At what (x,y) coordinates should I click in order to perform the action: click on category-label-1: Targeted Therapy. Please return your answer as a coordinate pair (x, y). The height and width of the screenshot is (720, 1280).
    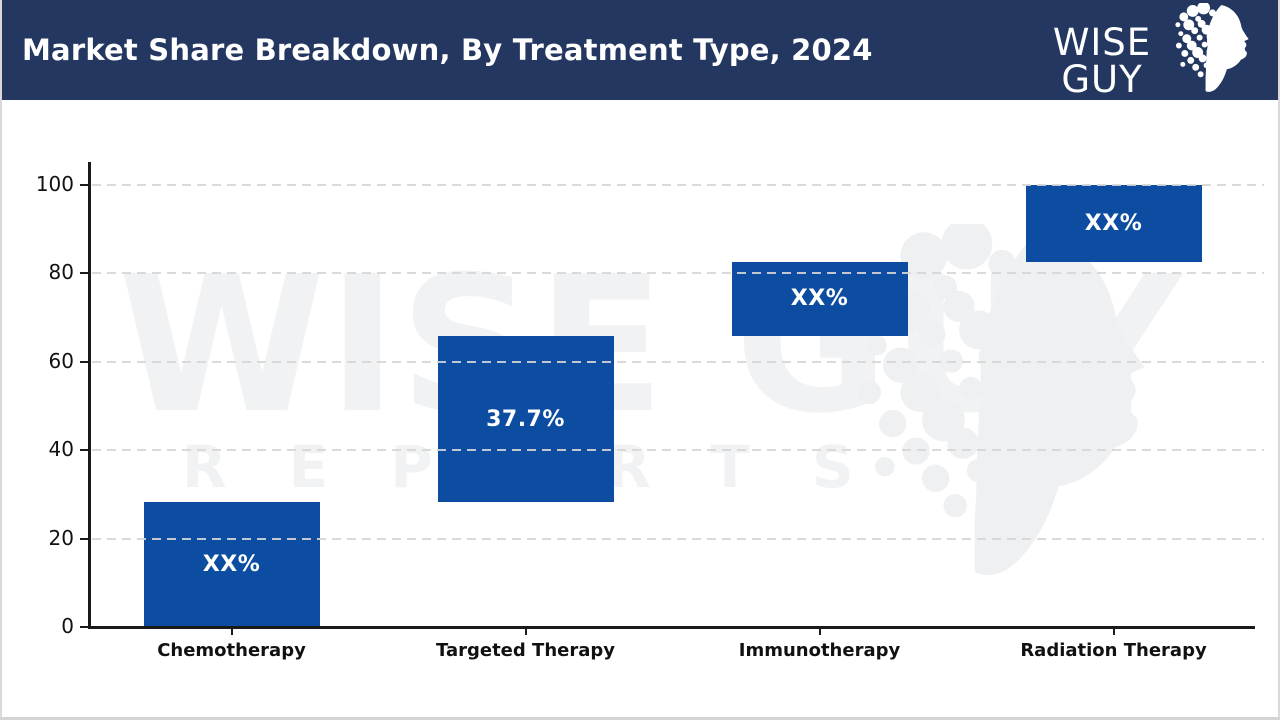
    Looking at the image, I should click on (525, 650).